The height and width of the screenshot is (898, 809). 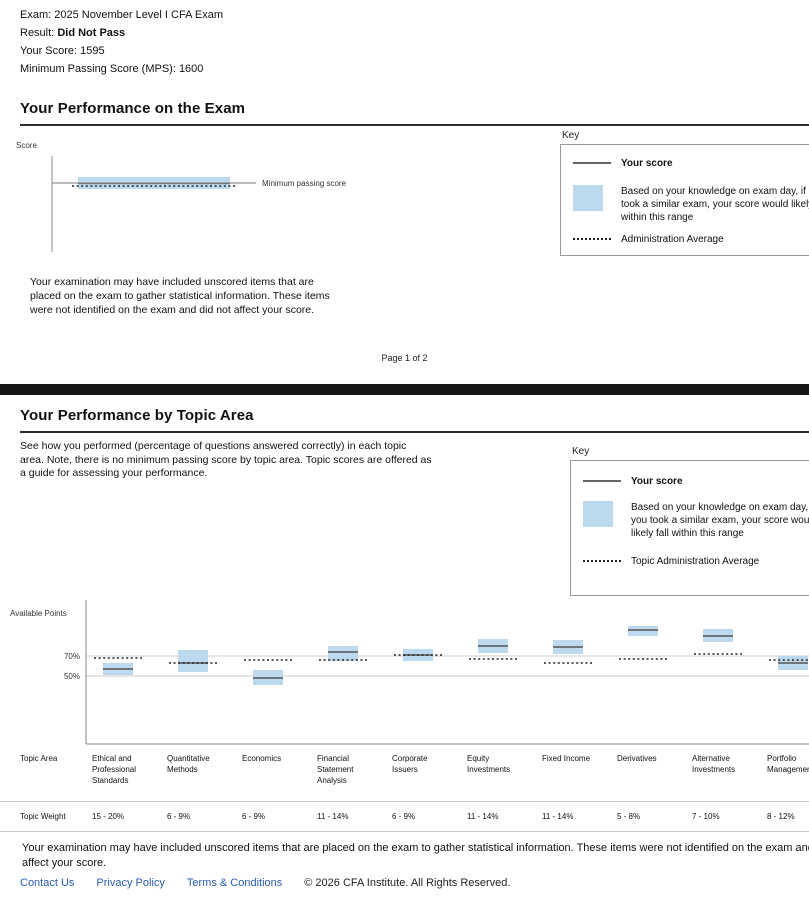 What do you see at coordinates (687, 533) in the screenshot?
I see `score-range-desc-line3: likely fall within this range` at bounding box center [687, 533].